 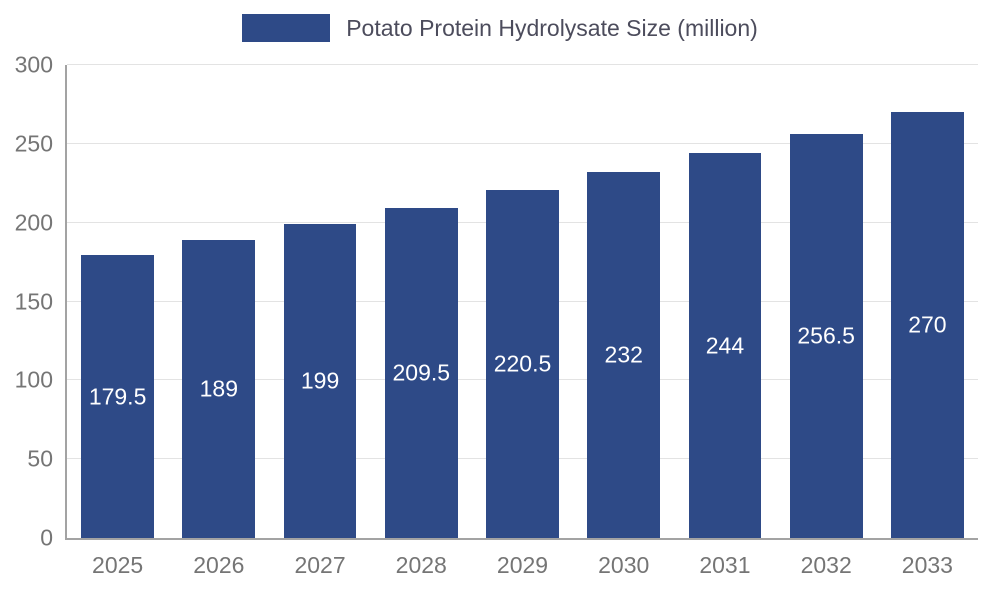 What do you see at coordinates (286, 28) in the screenshot?
I see `legend-swatch` at bounding box center [286, 28].